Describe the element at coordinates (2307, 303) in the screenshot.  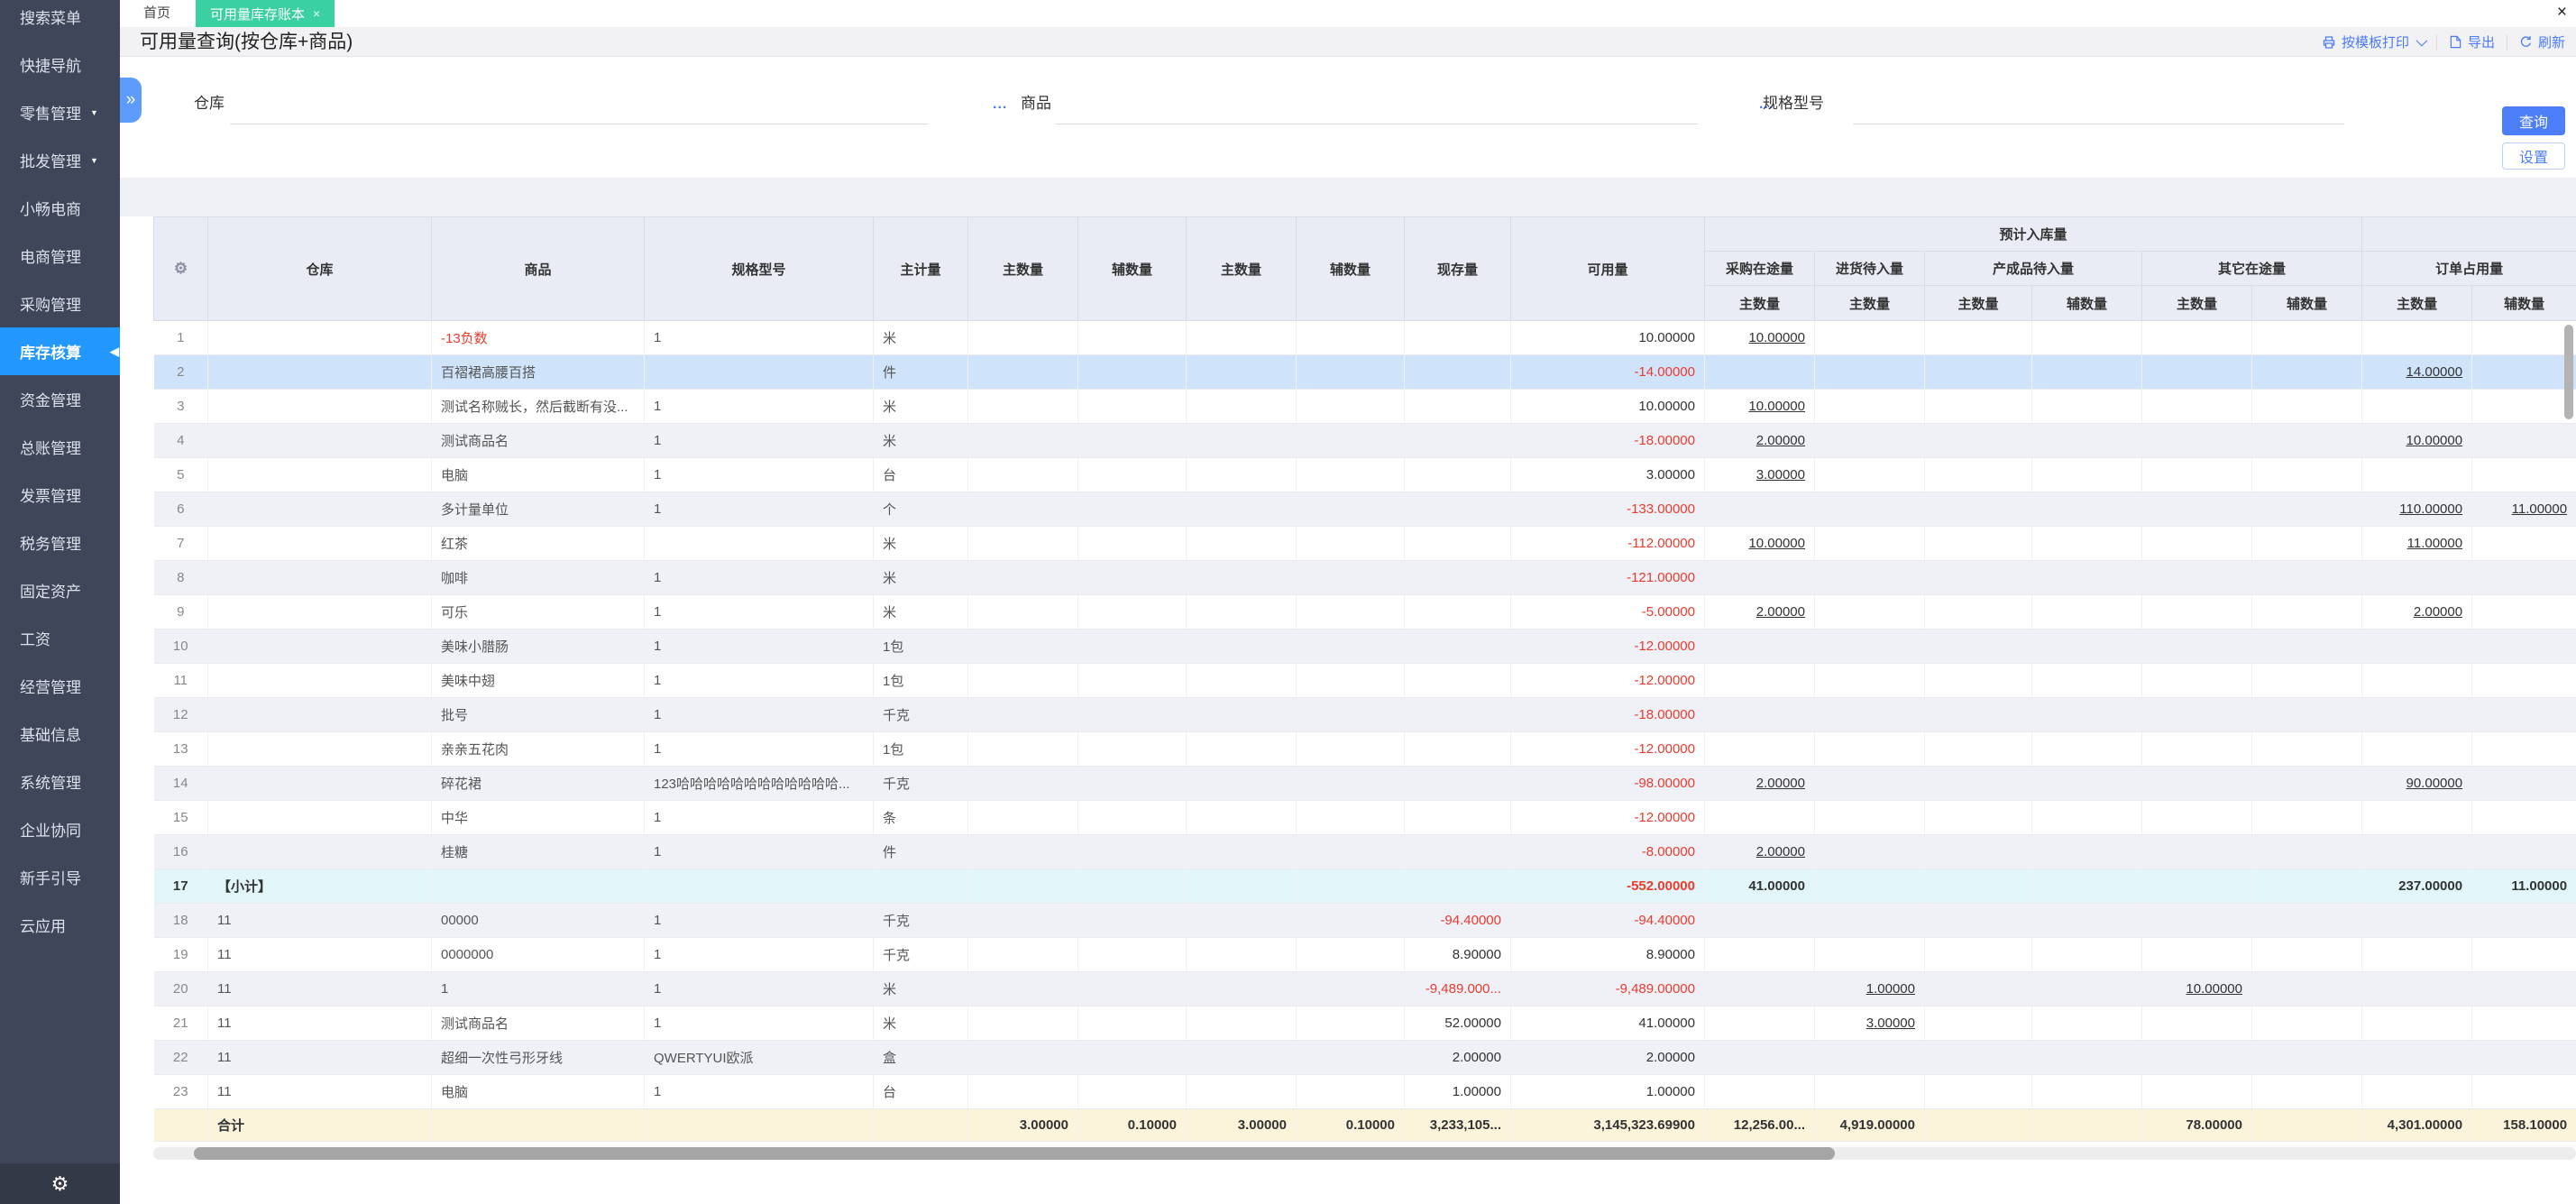
I see `col-header-otherA: 辅数量` at that location.